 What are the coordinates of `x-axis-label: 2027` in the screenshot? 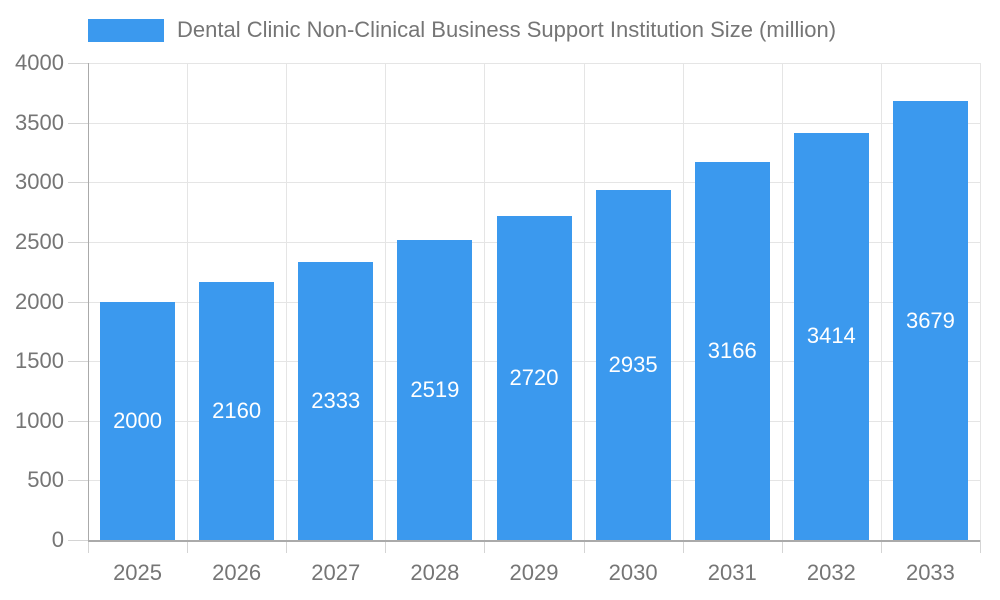 It's located at (336, 572).